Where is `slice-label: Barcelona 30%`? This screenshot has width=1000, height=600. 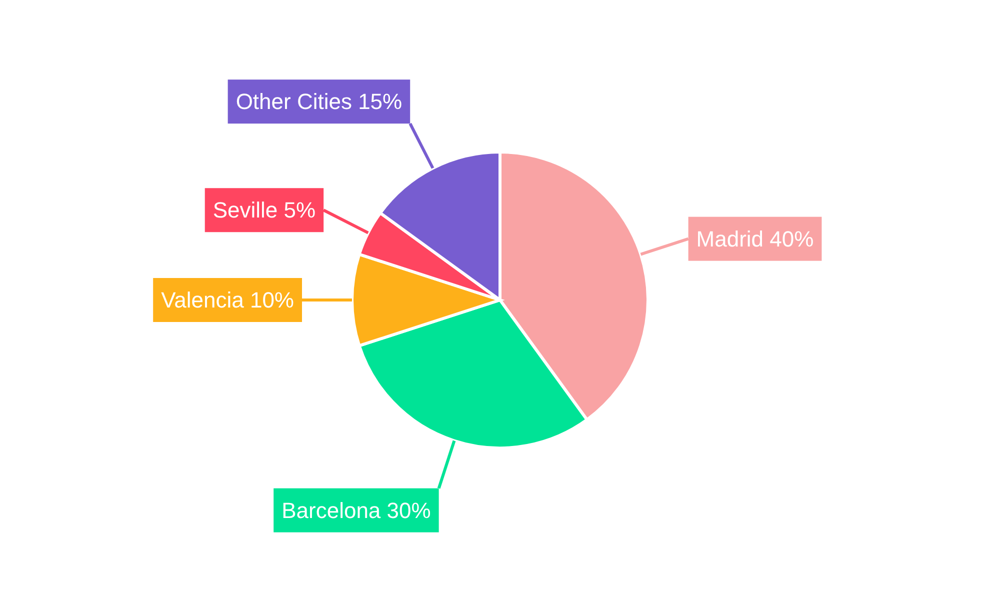
slice-label: Barcelona 30% is located at coordinates (356, 510).